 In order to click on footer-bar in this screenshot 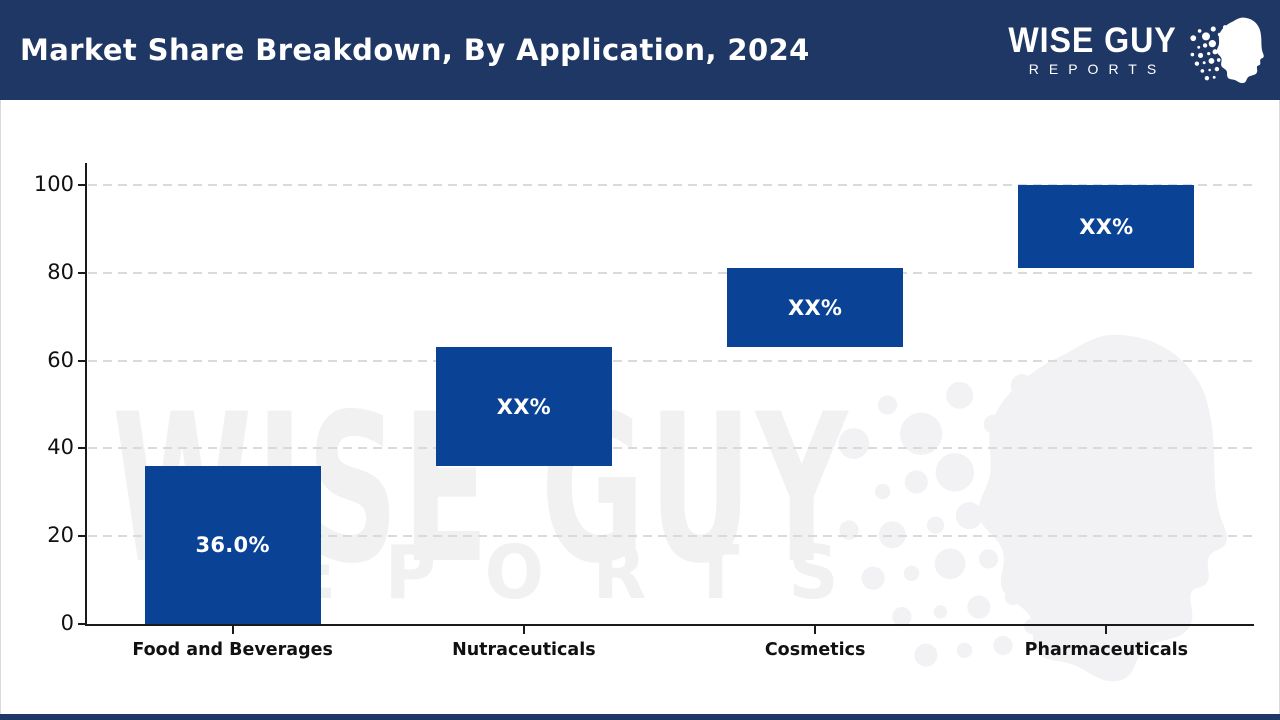, I will do `click(640, 717)`.